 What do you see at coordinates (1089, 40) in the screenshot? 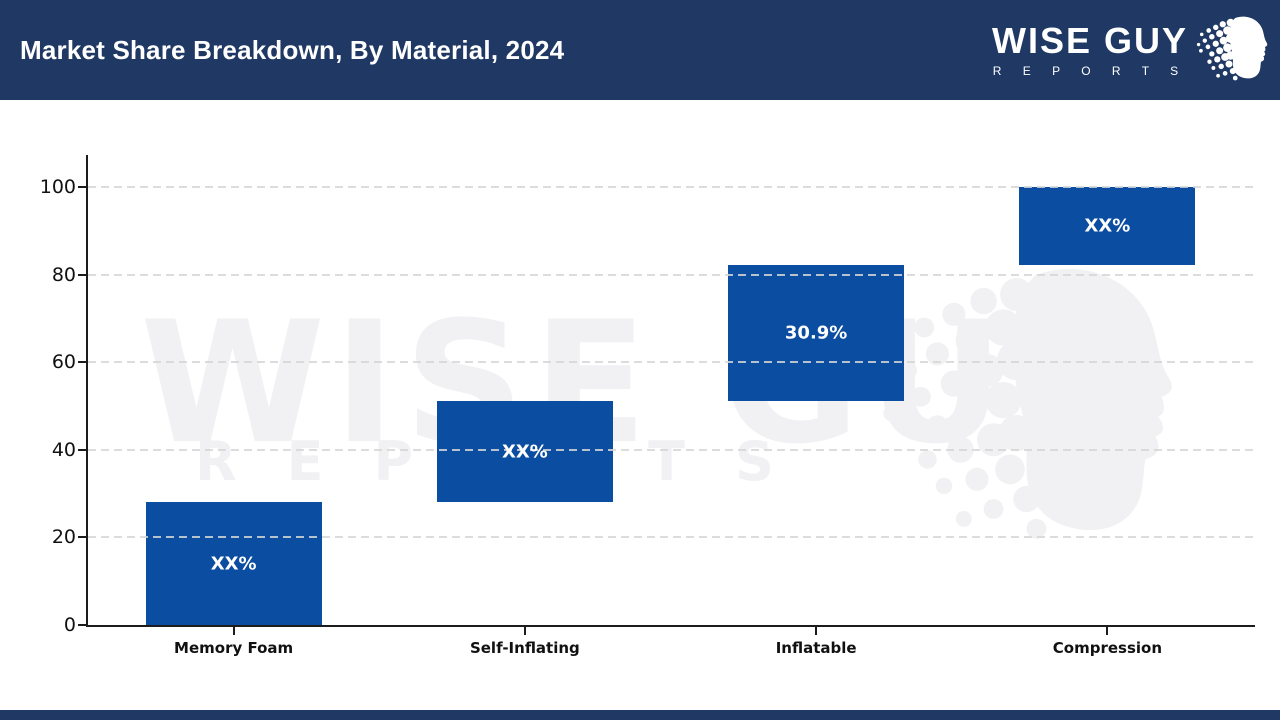
I see `brand-name: WISE GUY` at bounding box center [1089, 40].